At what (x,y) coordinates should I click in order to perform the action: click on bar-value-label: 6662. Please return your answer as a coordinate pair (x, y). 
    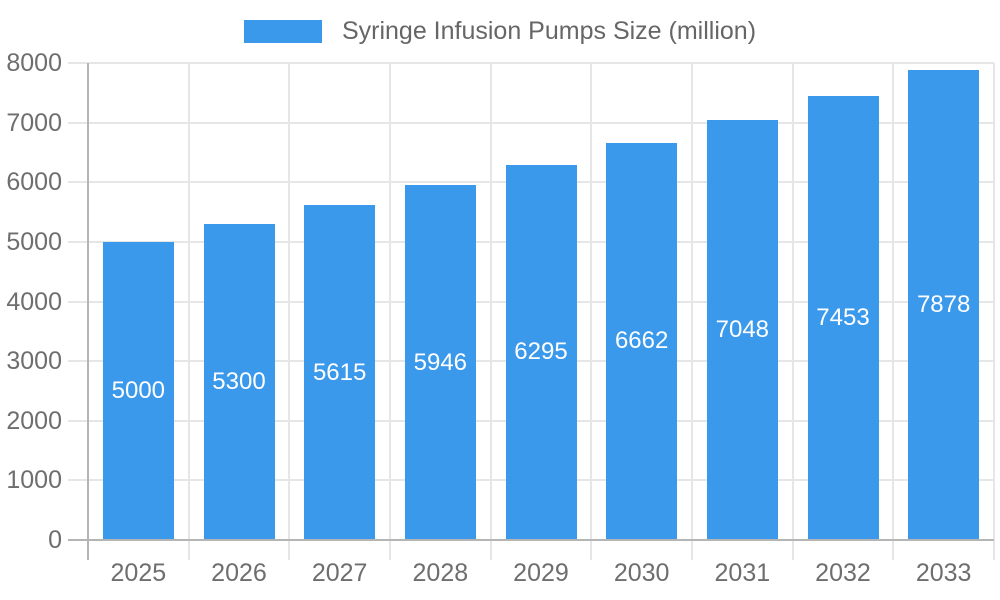
    Looking at the image, I should click on (641, 341).